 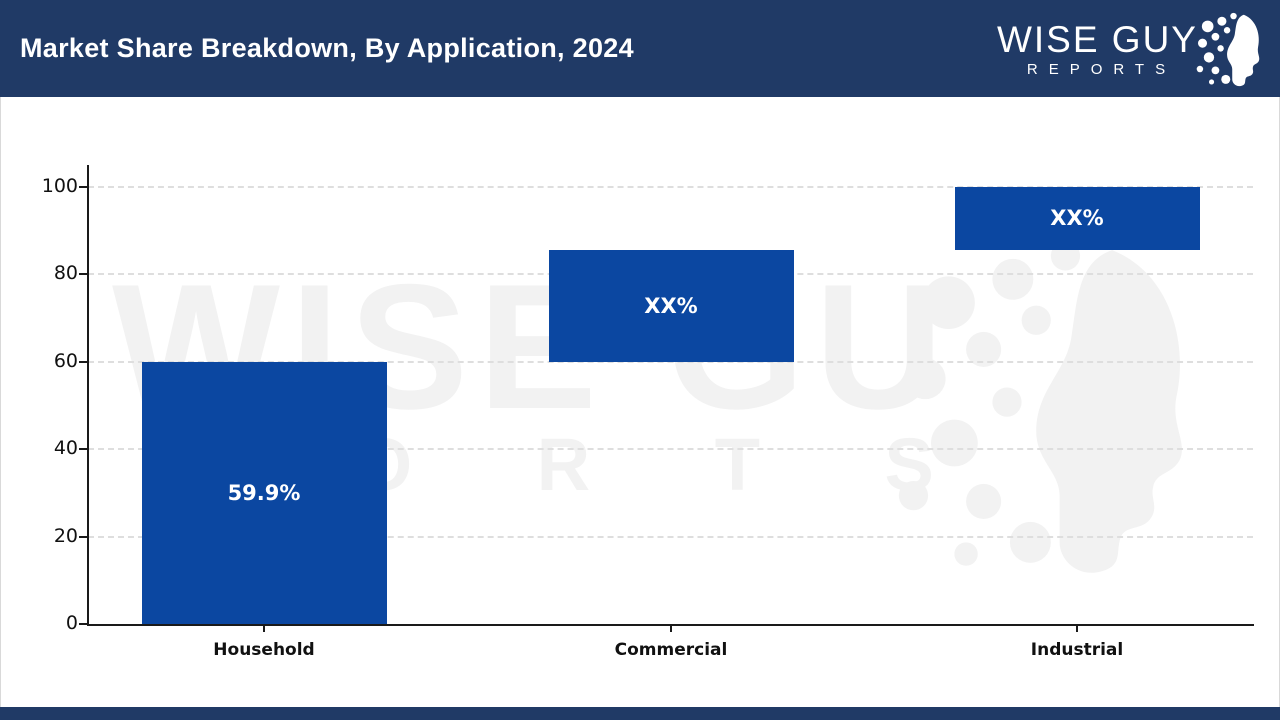 I want to click on y-tick-label-60: 60, so click(x=65, y=360).